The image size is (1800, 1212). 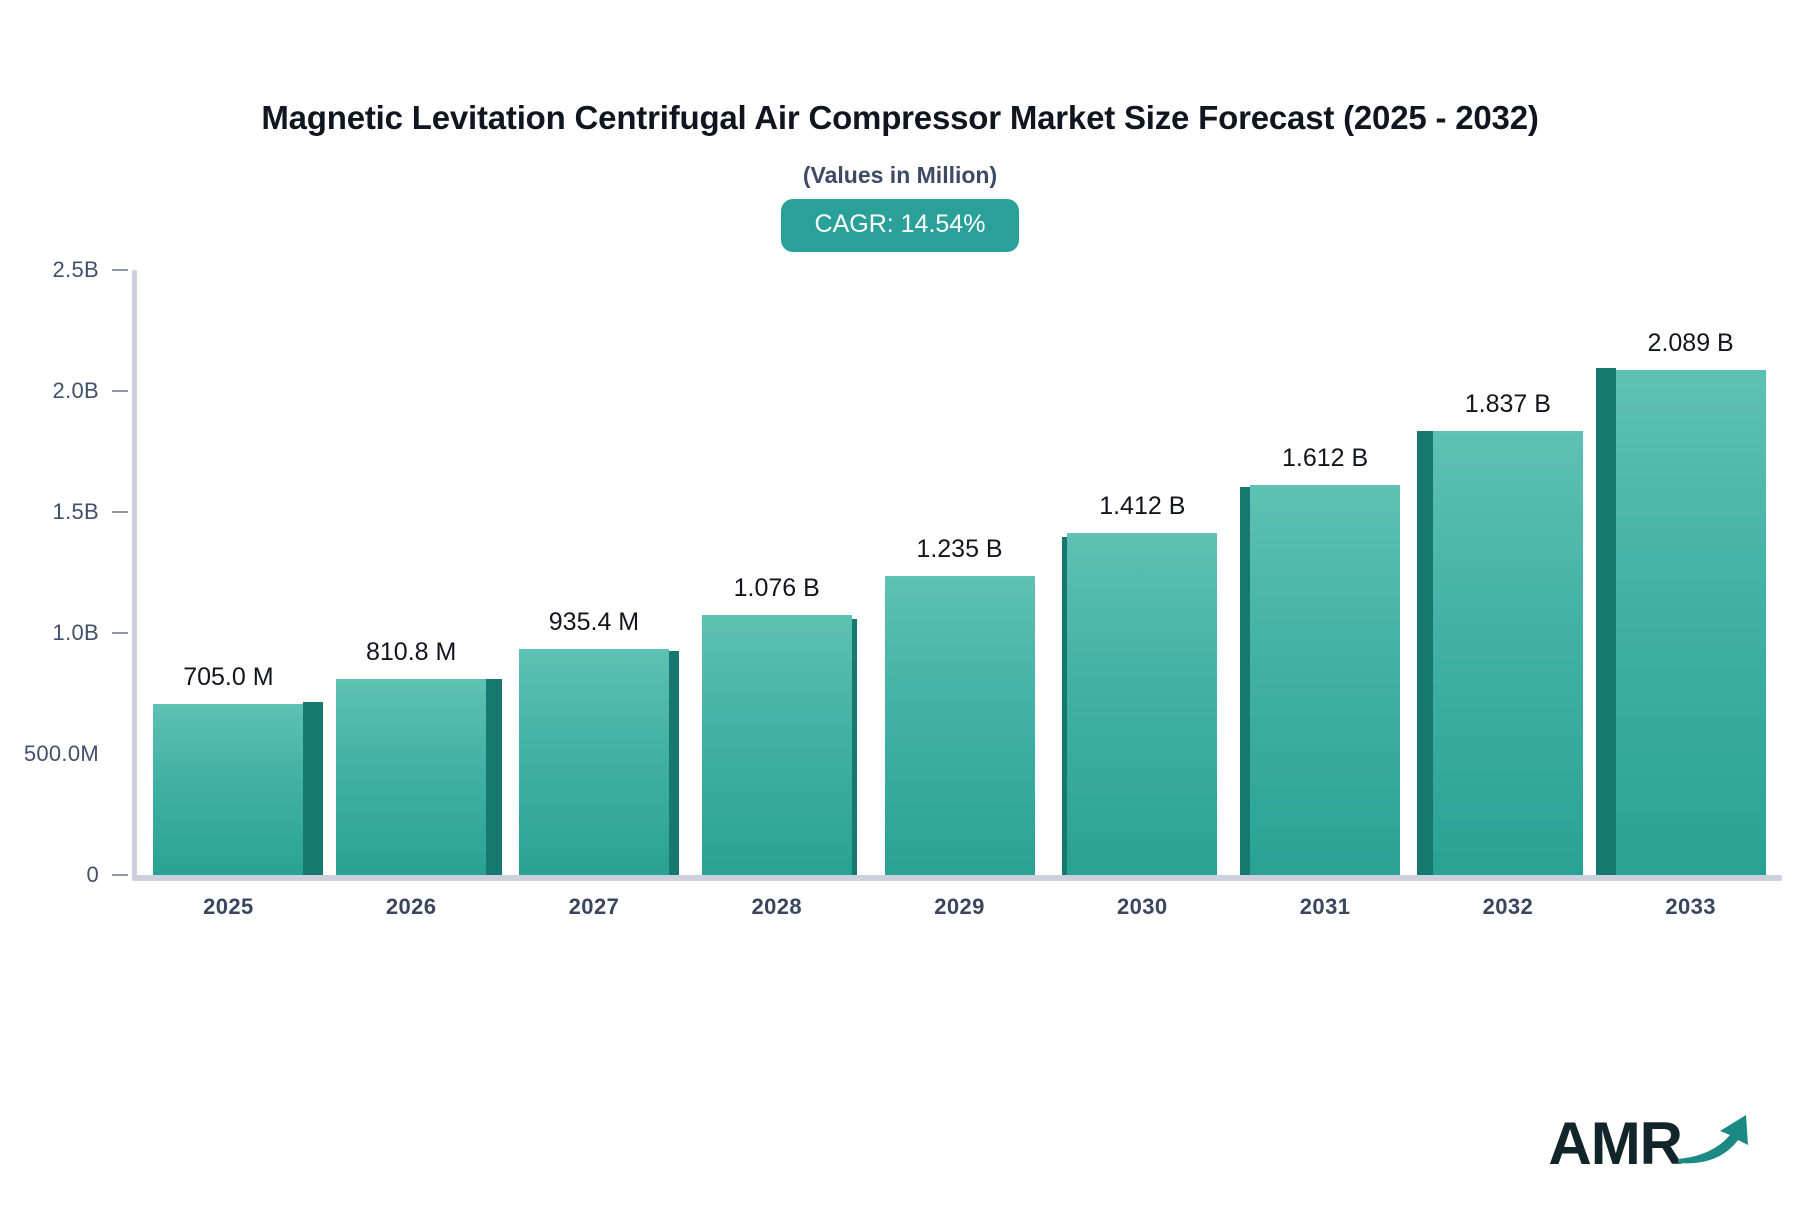 What do you see at coordinates (776, 907) in the screenshot?
I see `x-axis-tick-label: 2028` at bounding box center [776, 907].